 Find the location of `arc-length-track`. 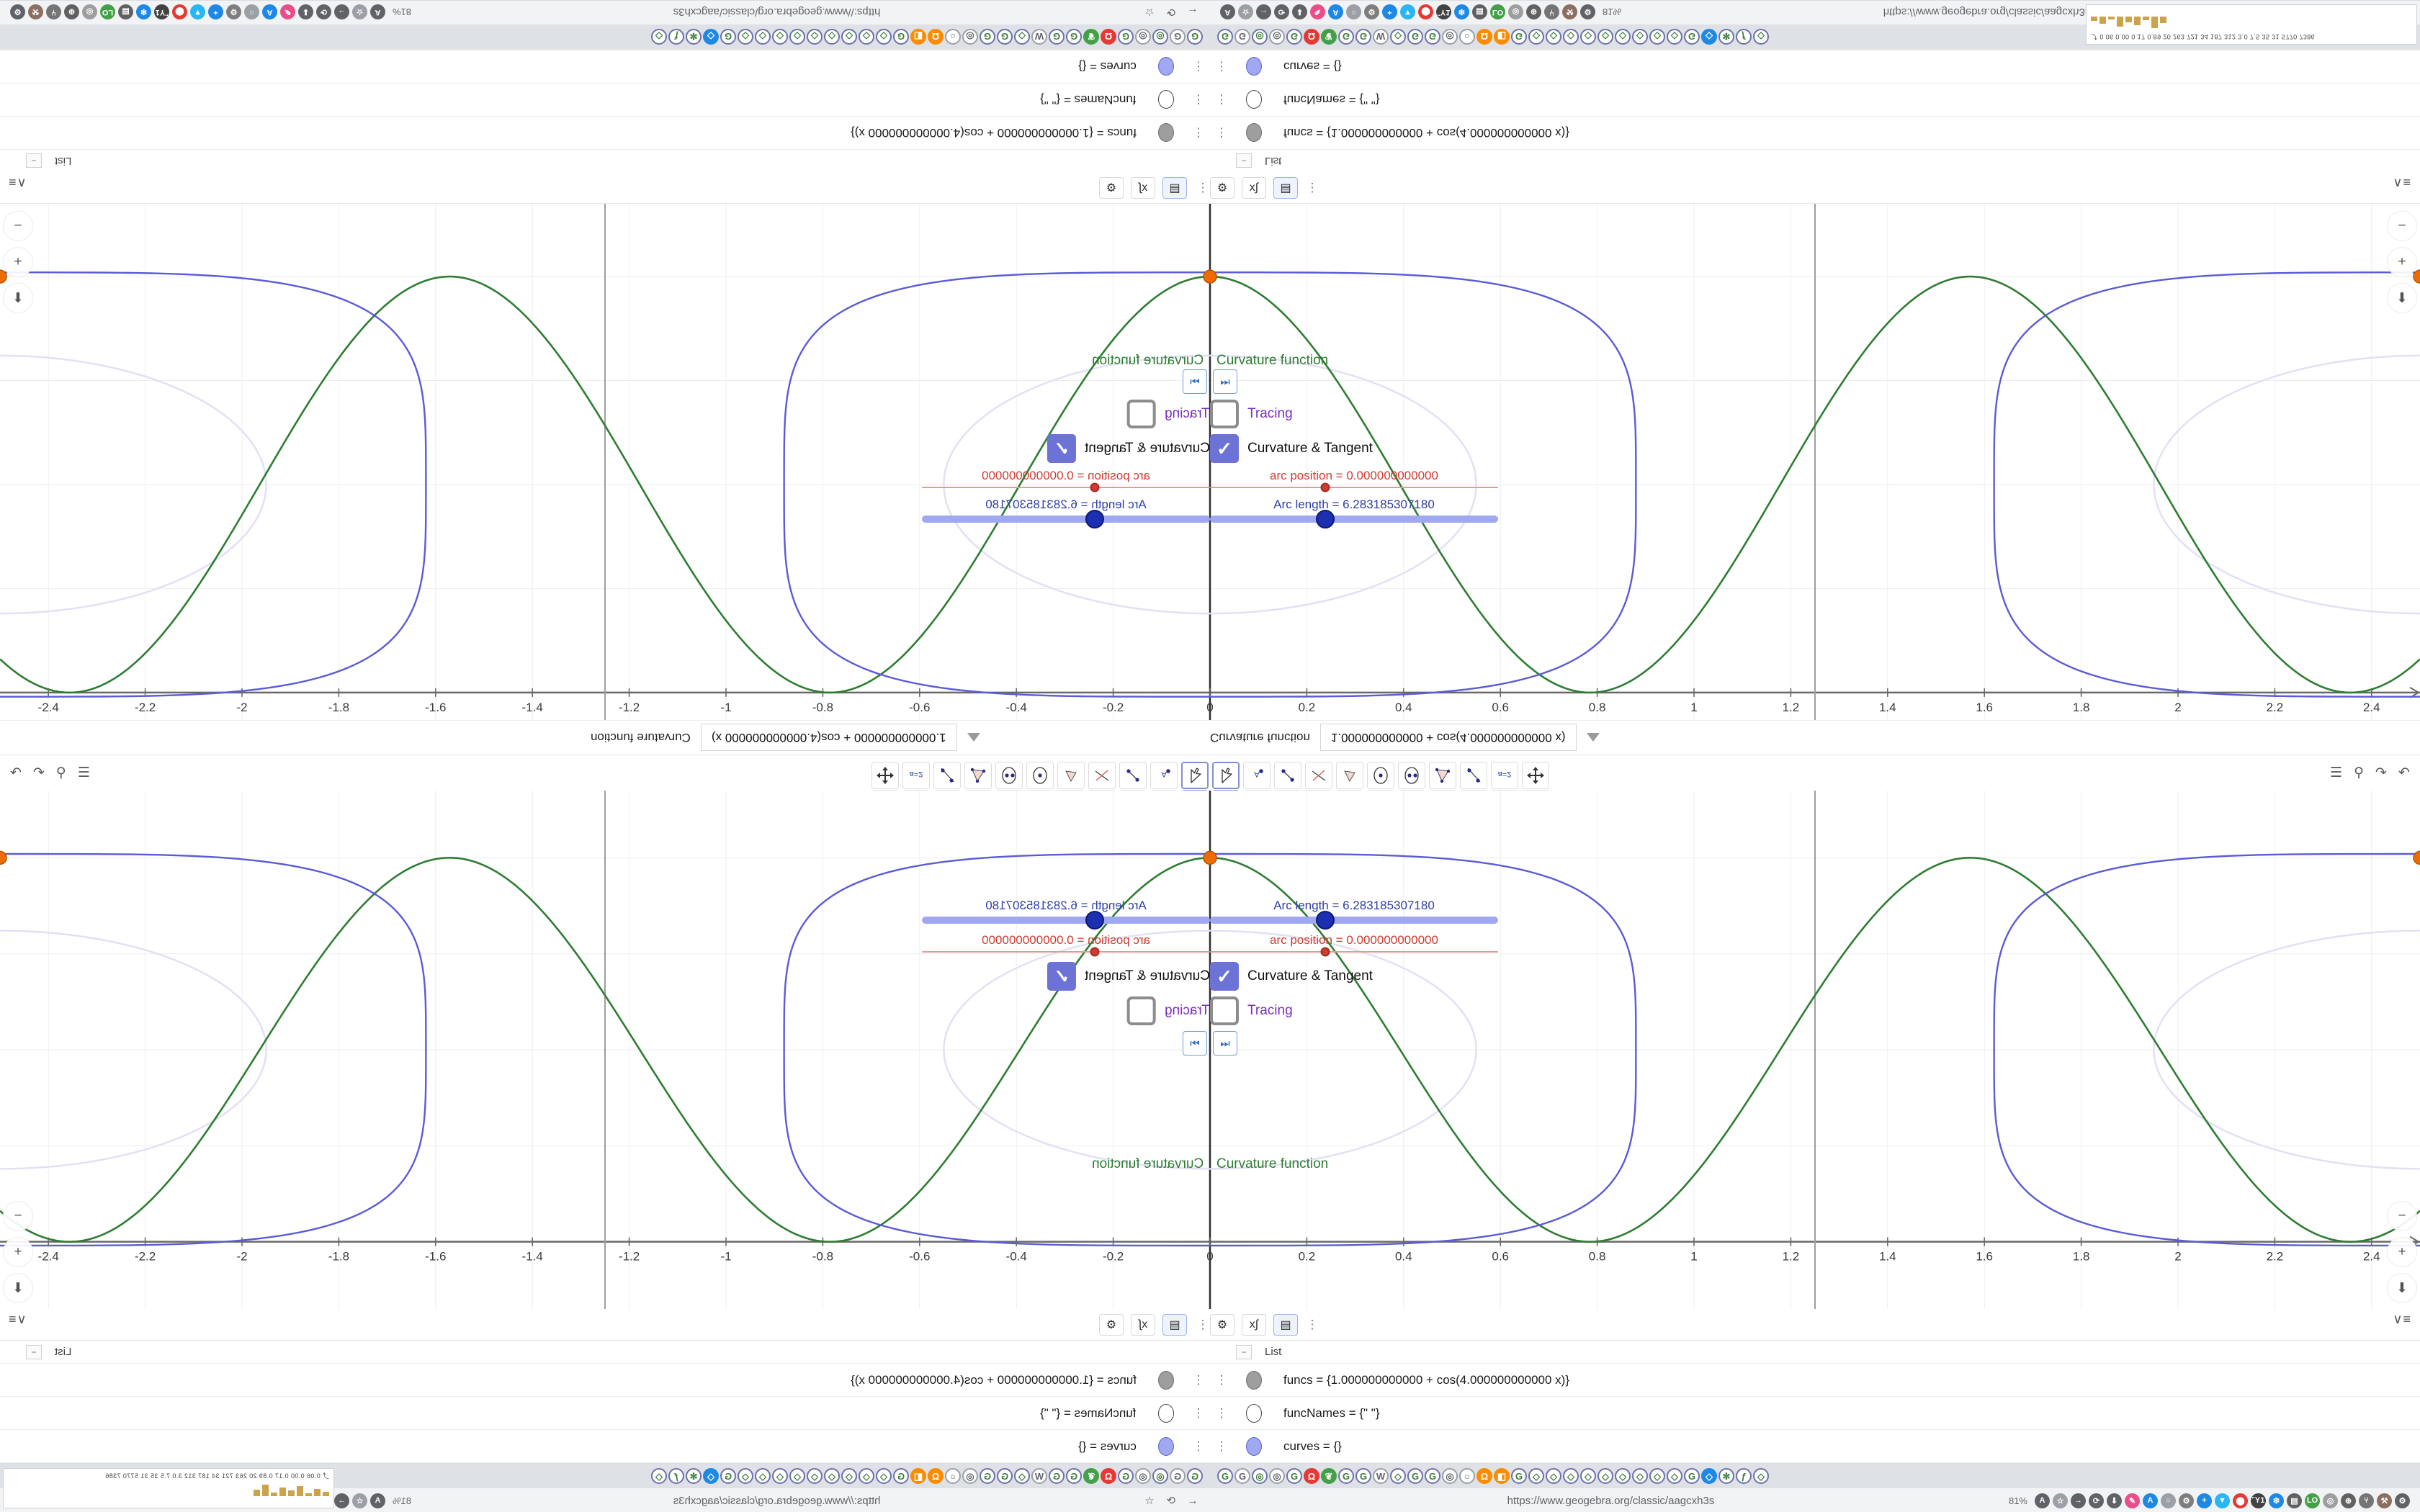

arc-length-track is located at coordinates (1354, 519).